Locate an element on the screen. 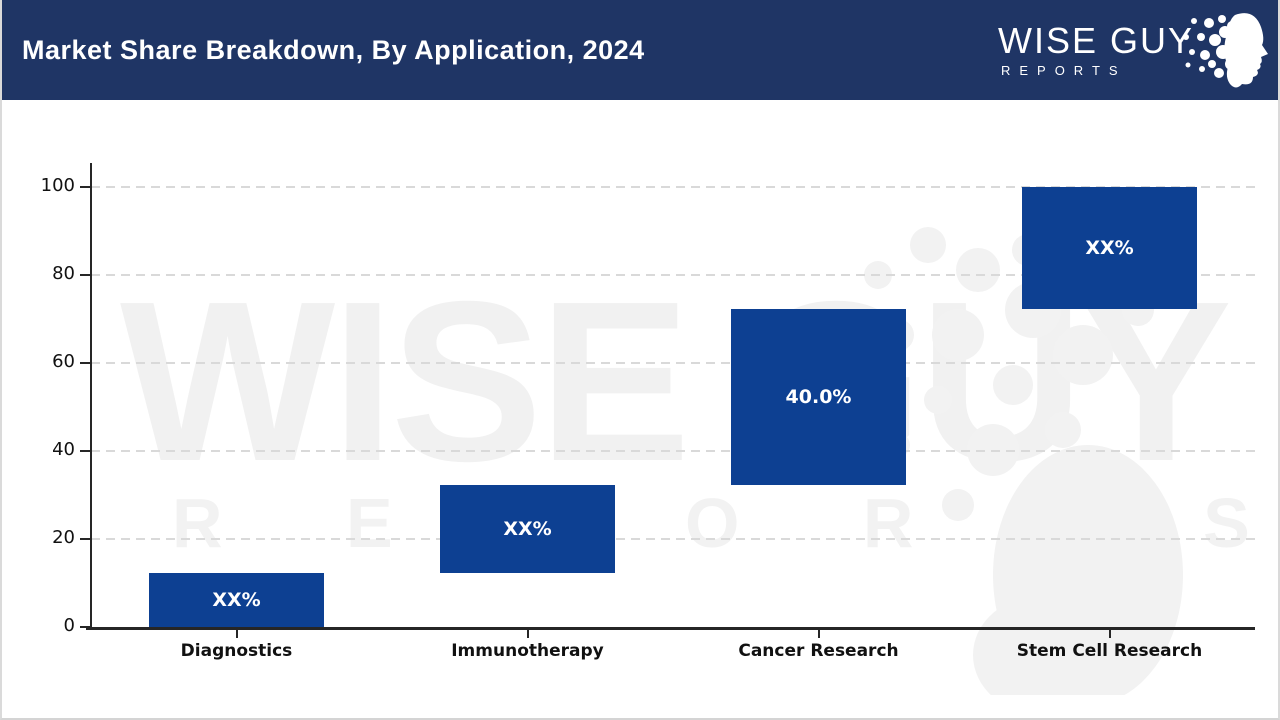 This screenshot has height=720, width=1280. y-axis-tick-label: 0 is located at coordinates (69, 625).